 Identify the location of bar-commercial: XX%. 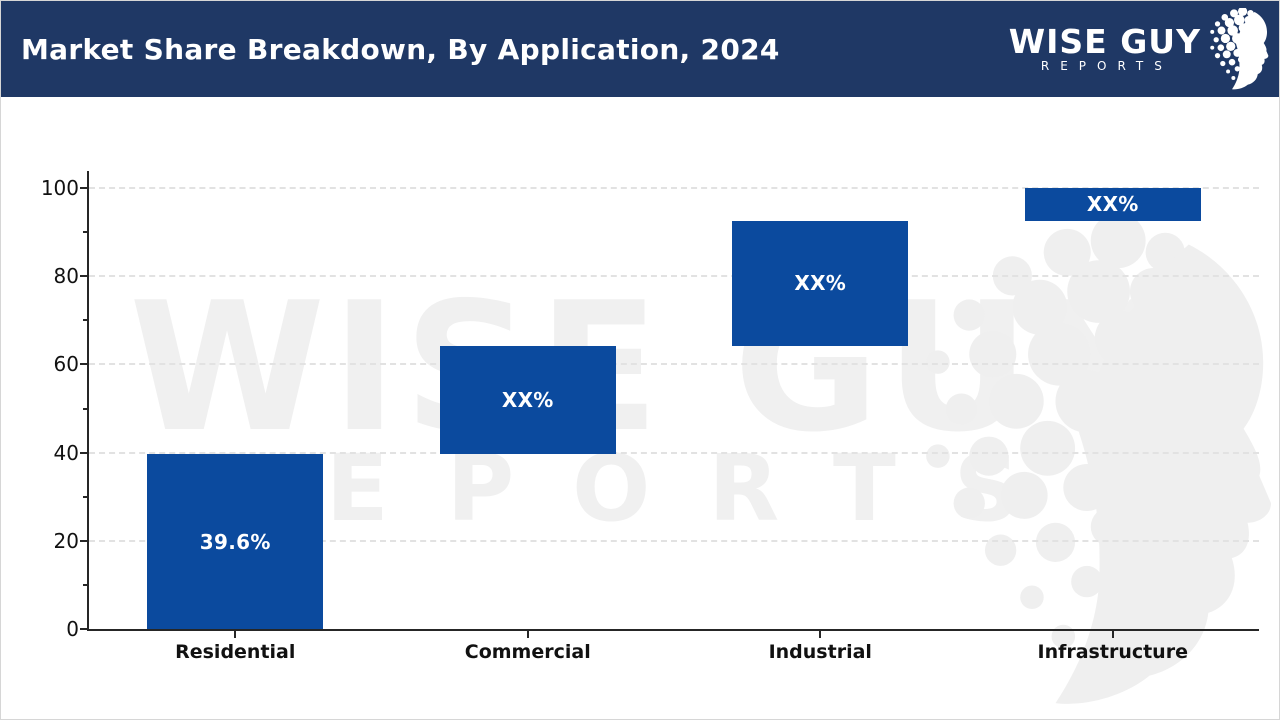
(527, 400).